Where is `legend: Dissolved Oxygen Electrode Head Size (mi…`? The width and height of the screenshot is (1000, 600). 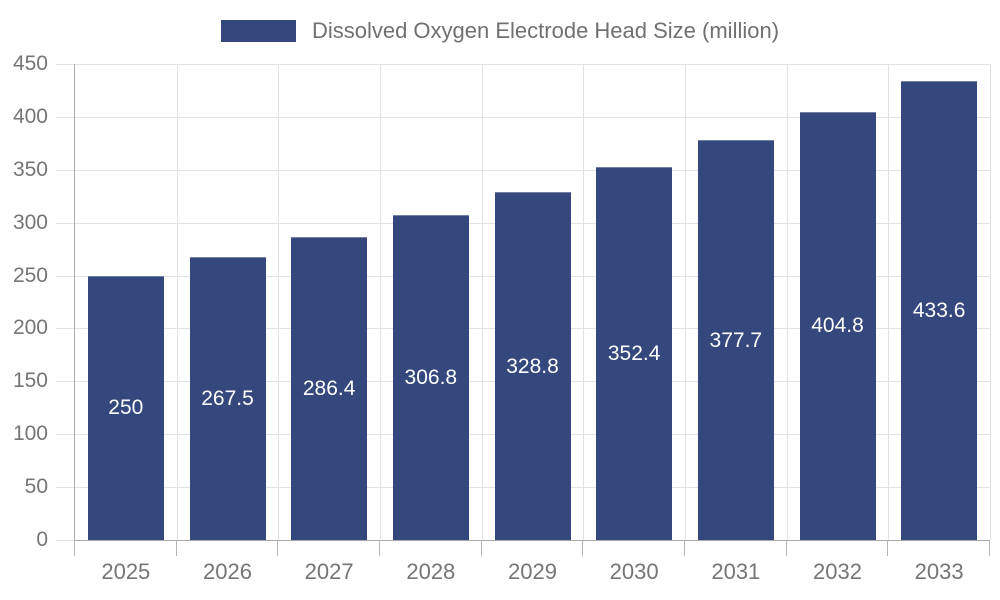 legend: Dissolved Oxygen Electrode Head Size (mi… is located at coordinates (500, 31).